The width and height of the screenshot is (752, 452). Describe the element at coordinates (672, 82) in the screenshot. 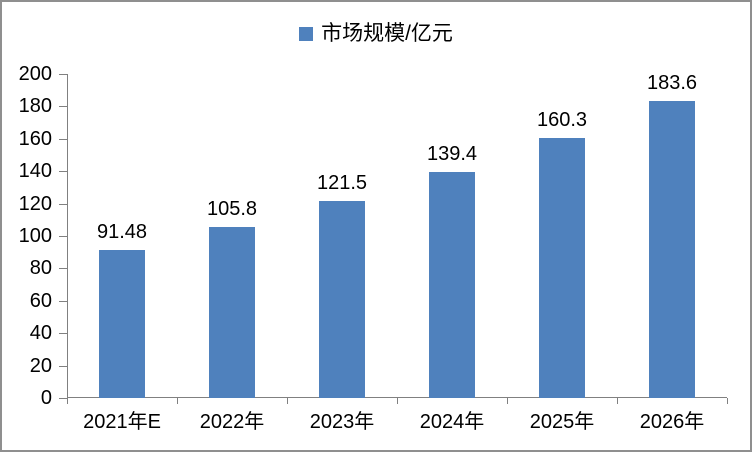

I see `bar-value-label: 183.6` at that location.